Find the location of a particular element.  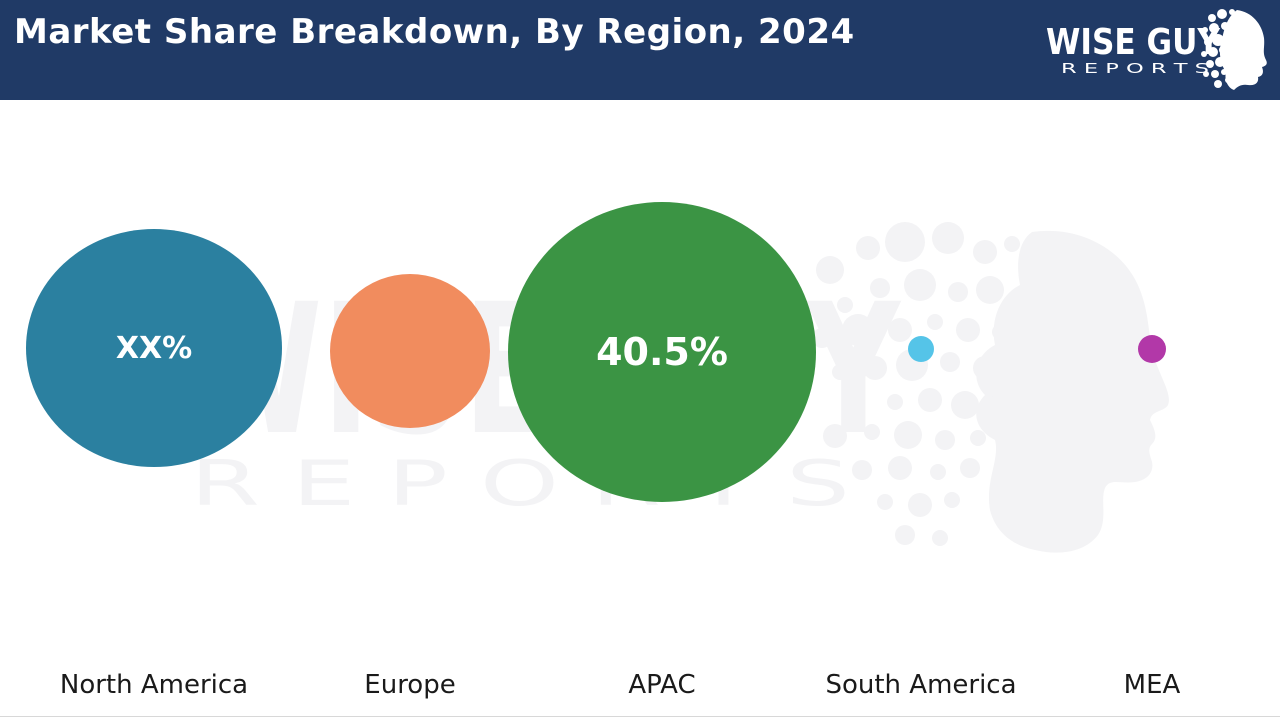

bubble-north-america: XX% is located at coordinates (154, 348).